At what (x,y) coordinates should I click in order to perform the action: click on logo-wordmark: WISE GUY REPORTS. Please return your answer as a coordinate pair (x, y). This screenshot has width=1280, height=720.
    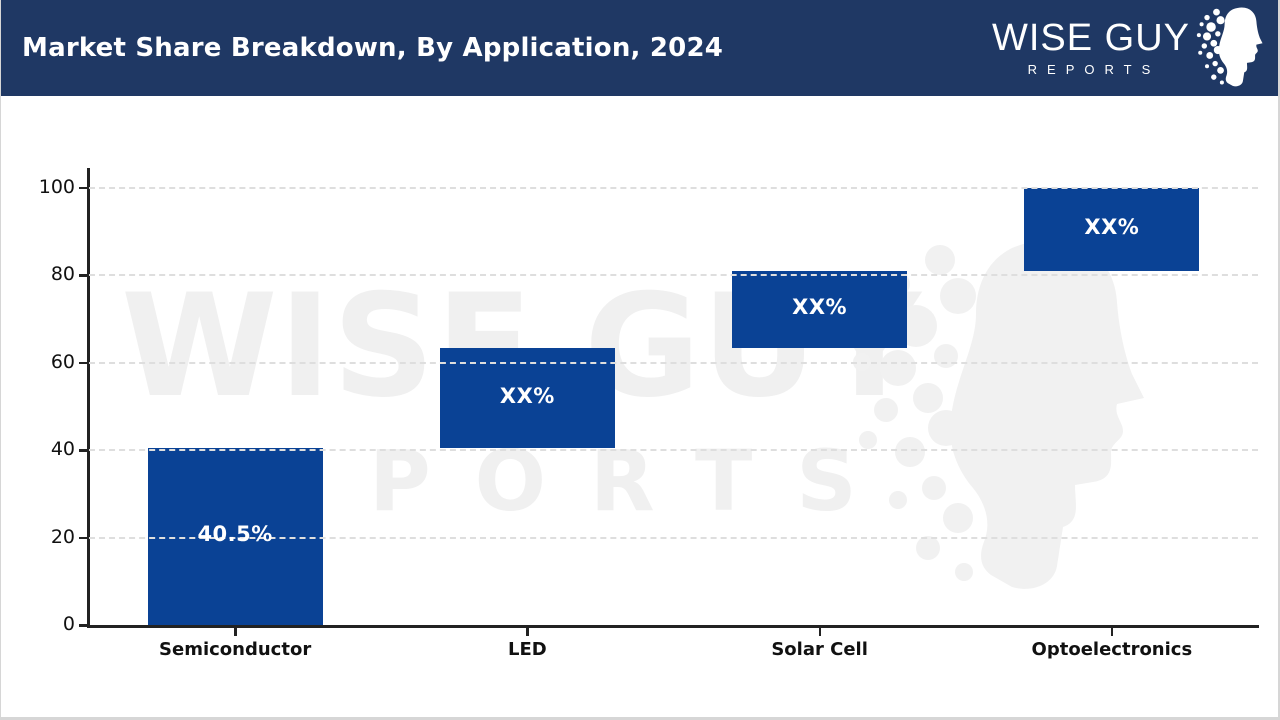
    Looking at the image, I should click on (1090, 47).